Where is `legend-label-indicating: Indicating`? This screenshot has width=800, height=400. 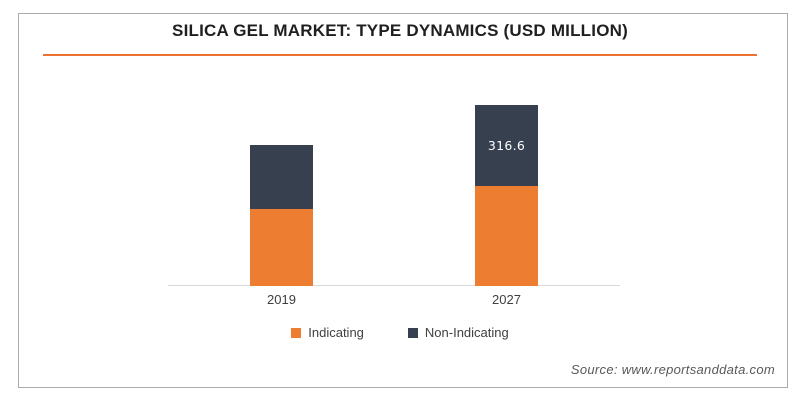
legend-label-indicating: Indicating is located at coordinates (336, 332).